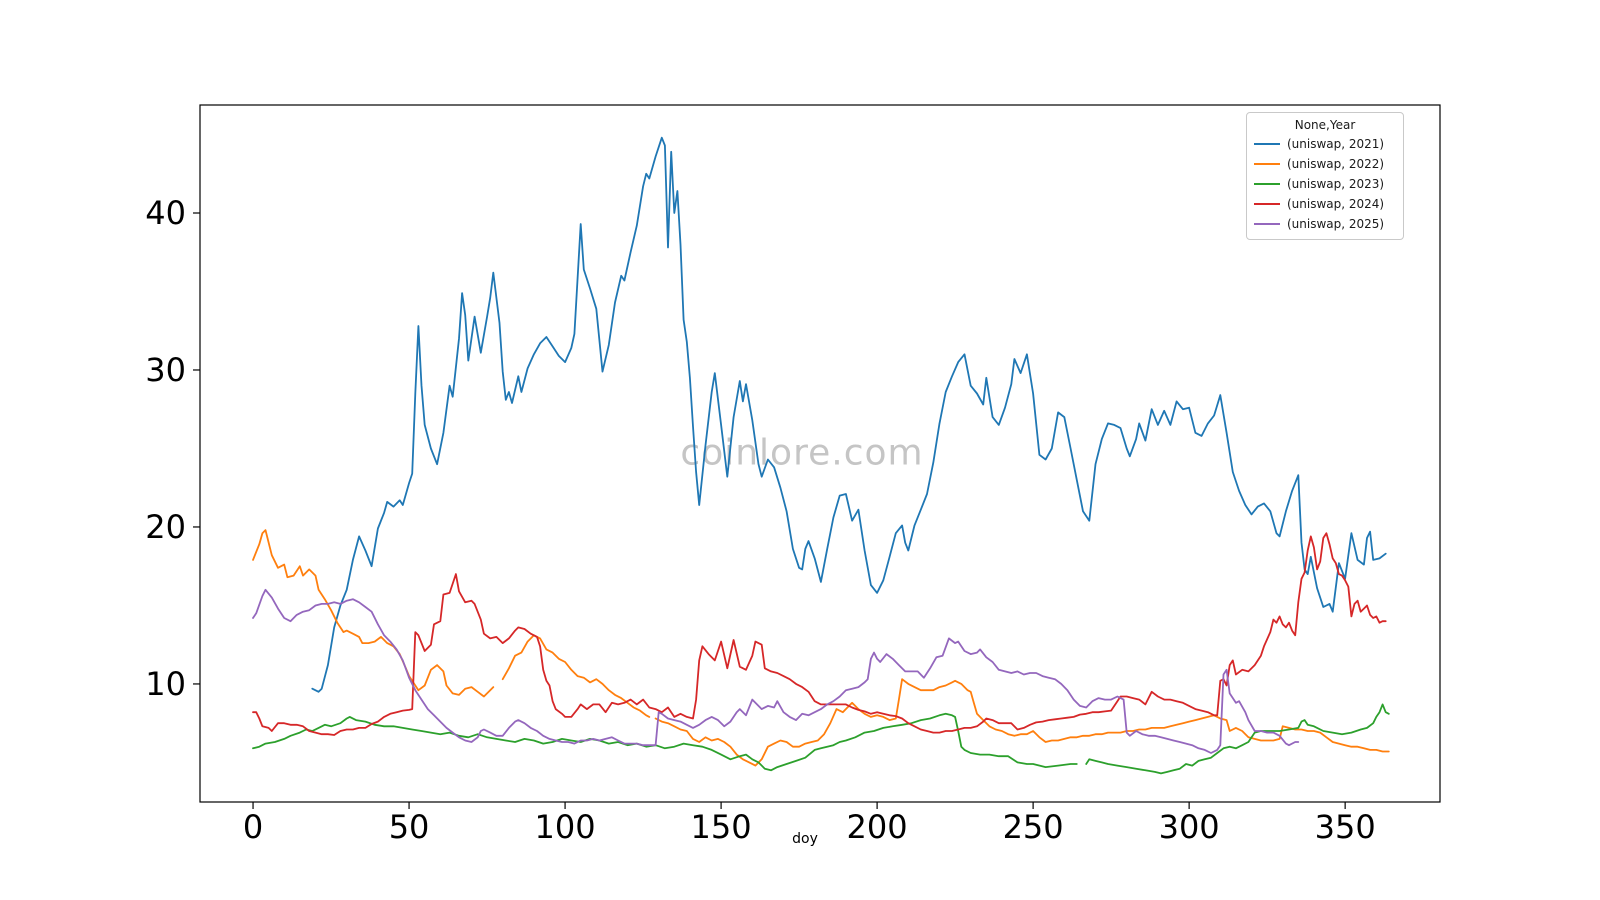 The image size is (1600, 900). What do you see at coordinates (877, 827) in the screenshot?
I see `x-tick-label: 200` at bounding box center [877, 827].